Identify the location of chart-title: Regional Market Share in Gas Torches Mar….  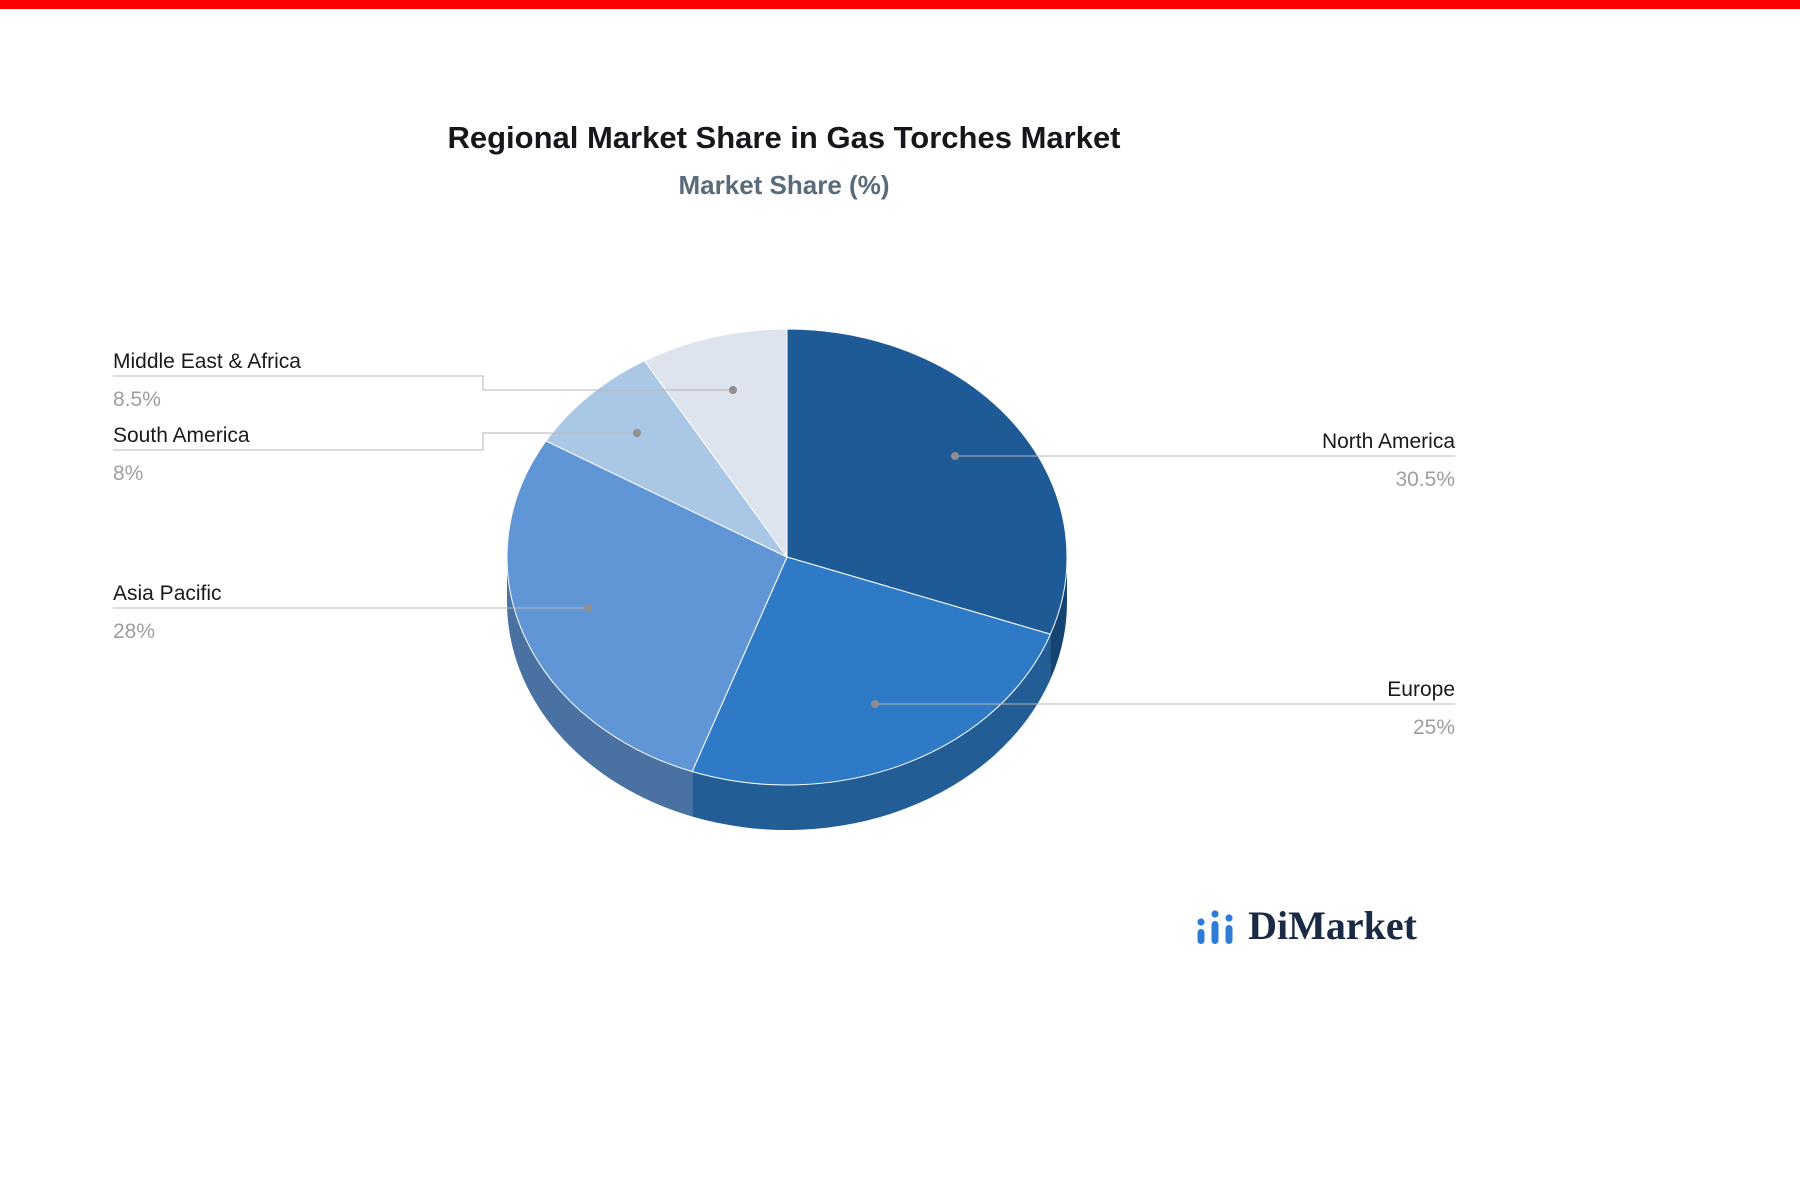
(784, 137).